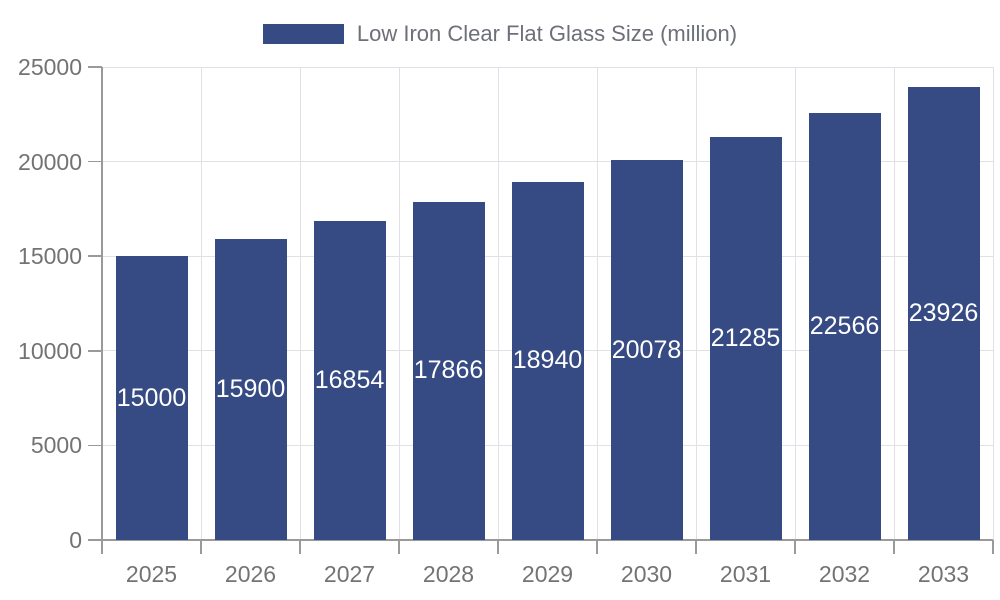 The height and width of the screenshot is (600, 1000). I want to click on y-axis-line, so click(102, 310).